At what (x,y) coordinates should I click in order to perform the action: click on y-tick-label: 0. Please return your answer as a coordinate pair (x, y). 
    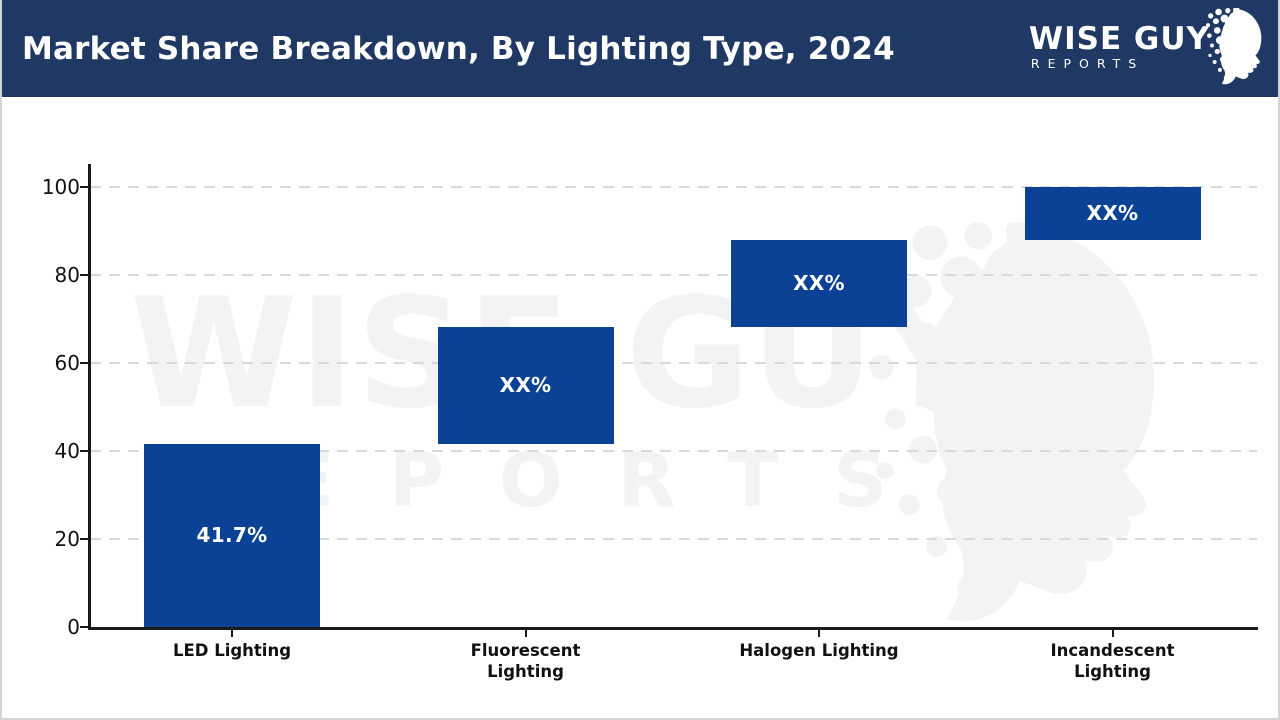
    Looking at the image, I should click on (73, 627).